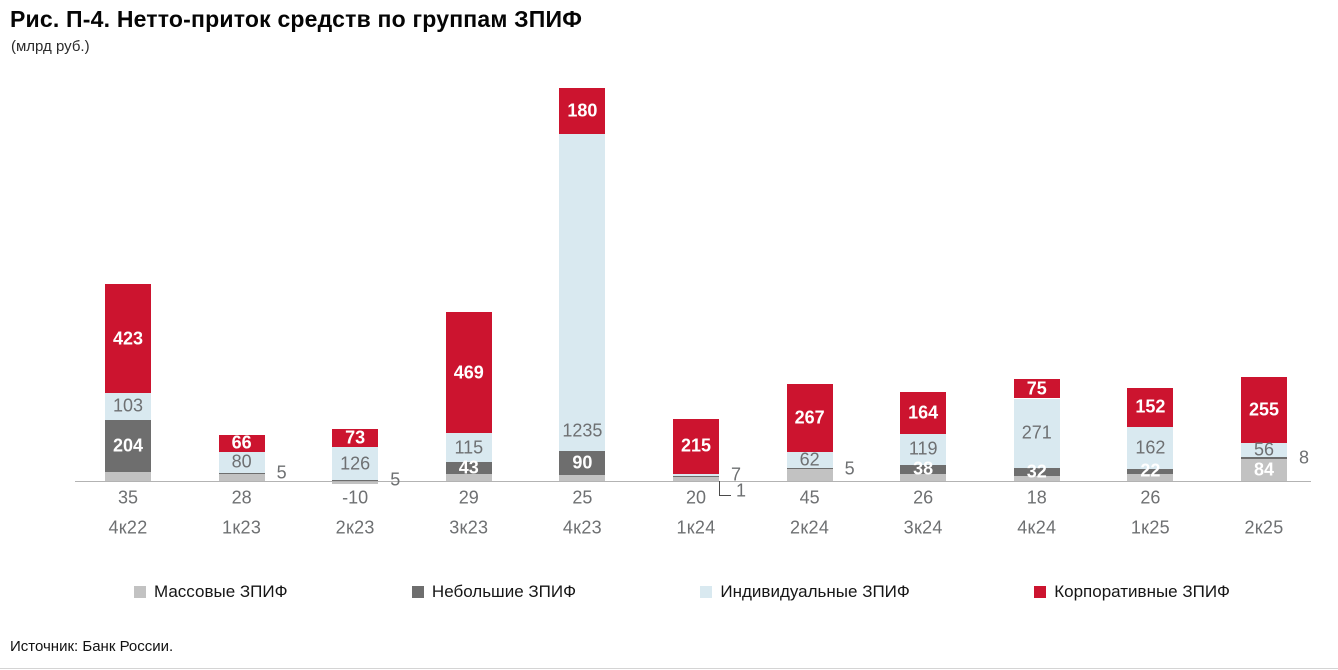 Image resolution: width=1338 pixels, height=670 pixels. I want to click on bar-segment-1к25-s1, so click(1150, 471).